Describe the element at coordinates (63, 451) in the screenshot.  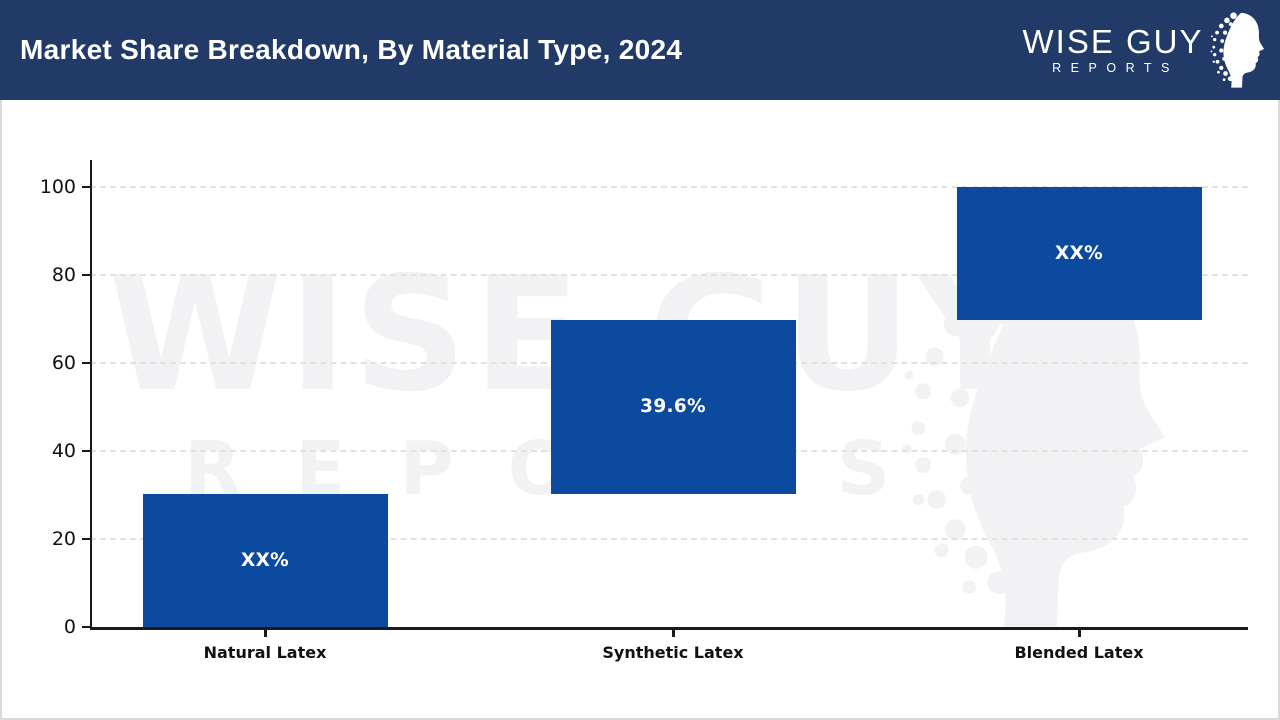
I see `y-tick-label: 40` at that location.